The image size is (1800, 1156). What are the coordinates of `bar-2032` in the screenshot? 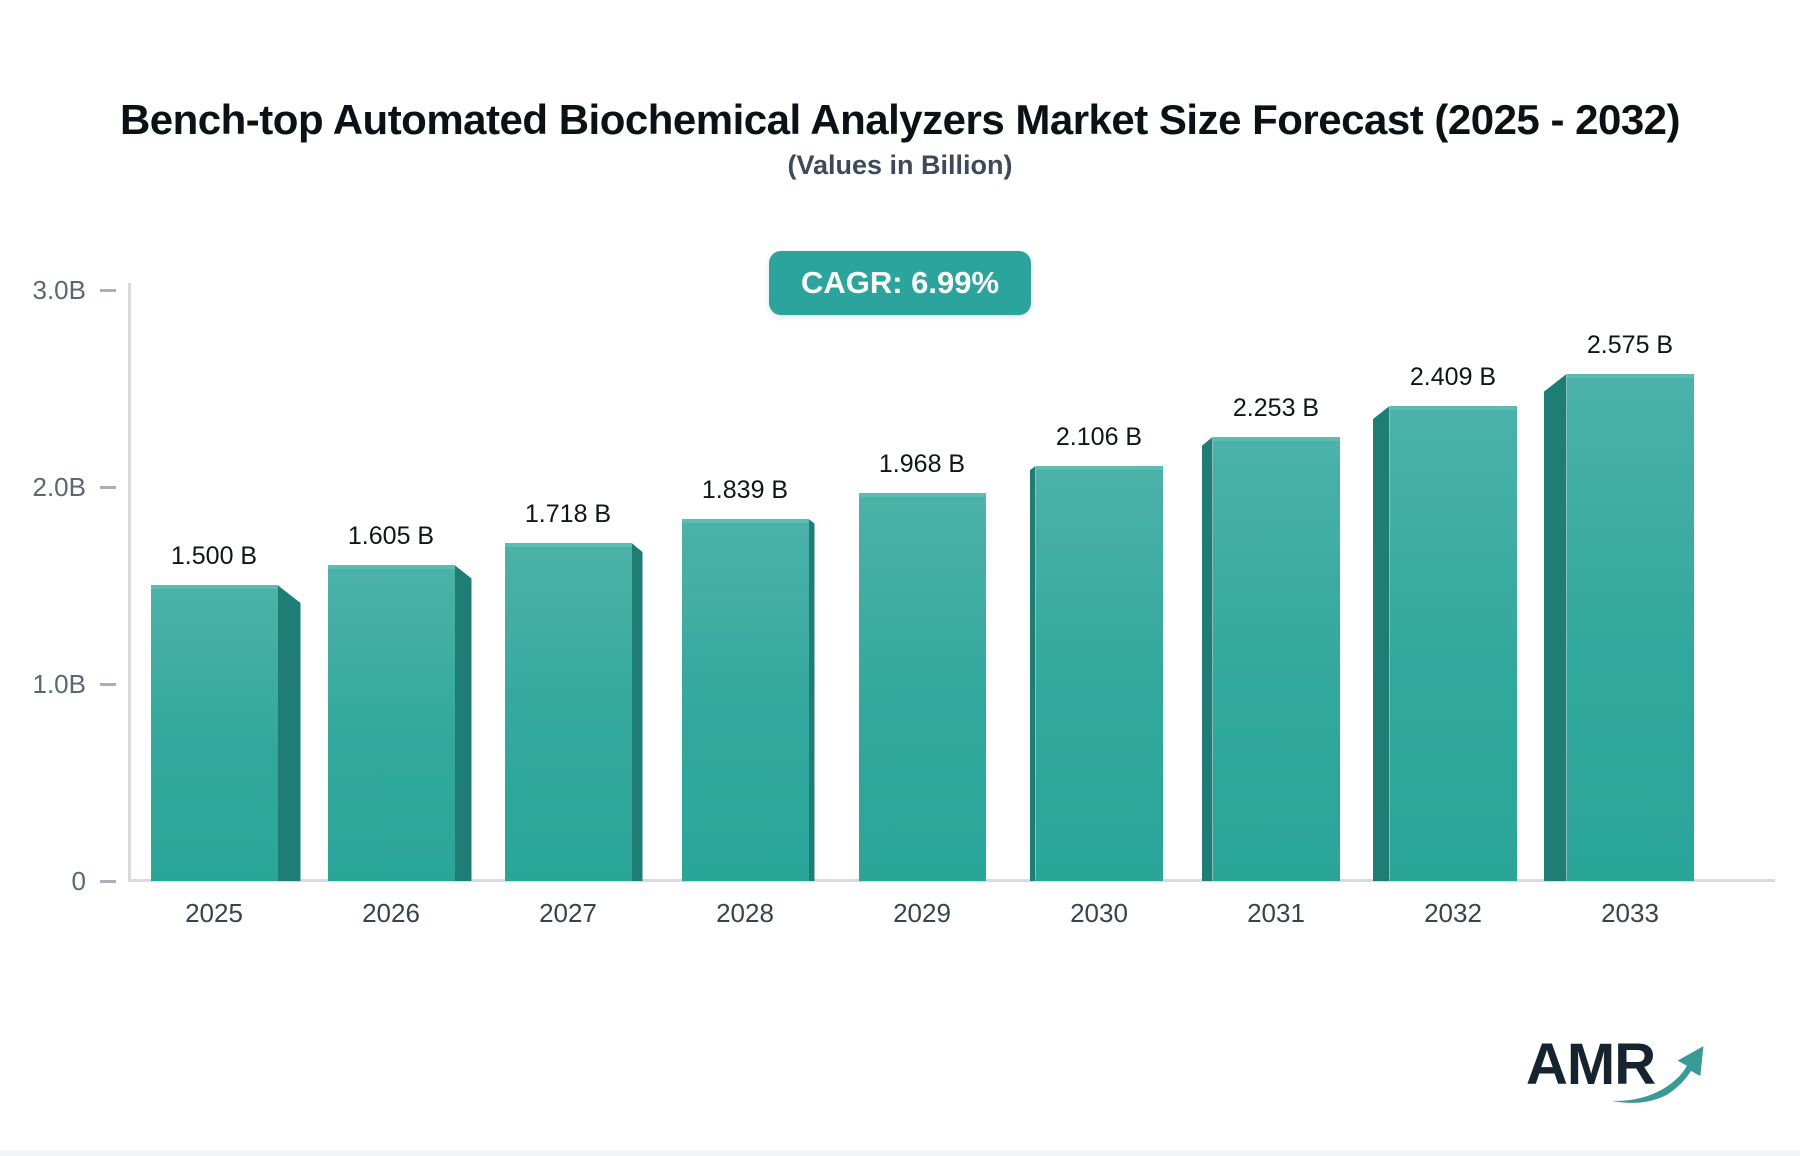 It's located at (1444, 643).